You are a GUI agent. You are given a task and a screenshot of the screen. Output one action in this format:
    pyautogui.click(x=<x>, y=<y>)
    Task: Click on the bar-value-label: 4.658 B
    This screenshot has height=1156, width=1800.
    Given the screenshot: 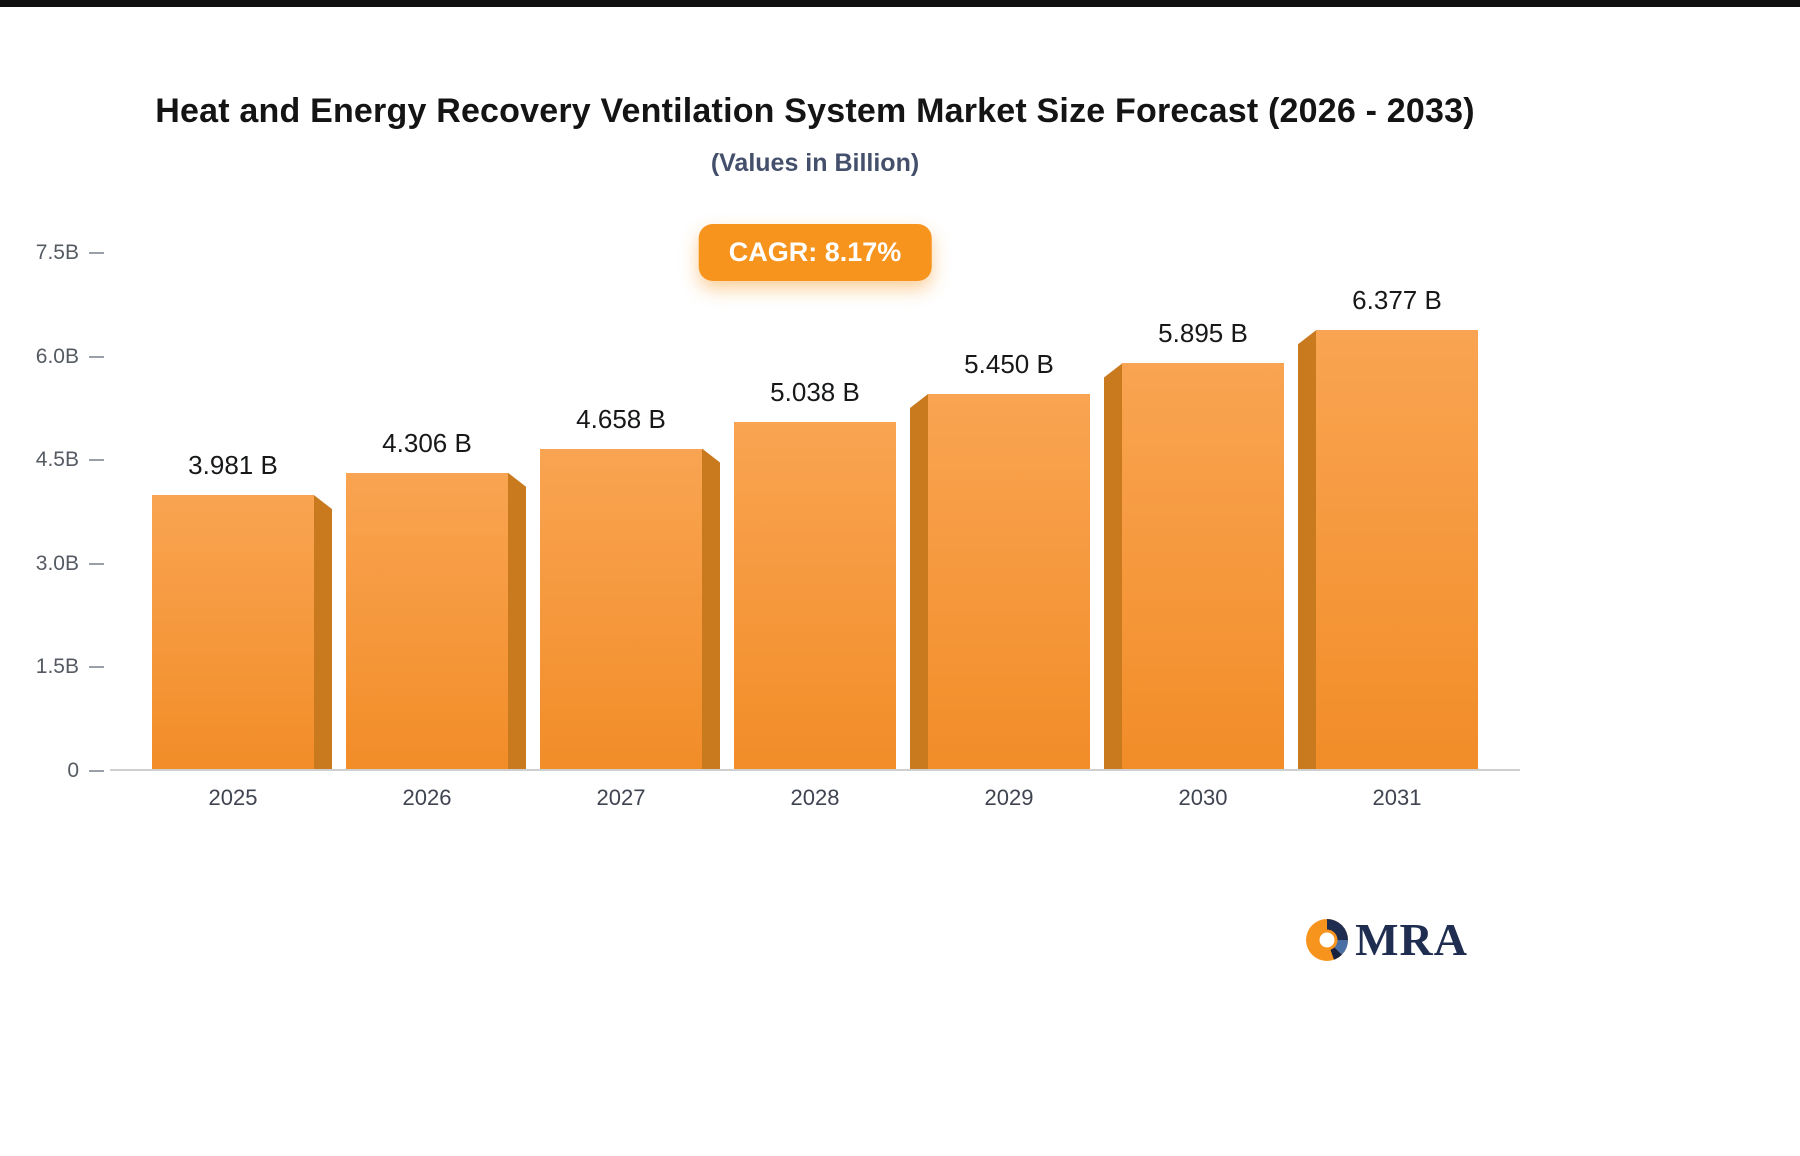 What is the action you would take?
    pyautogui.click(x=621, y=418)
    